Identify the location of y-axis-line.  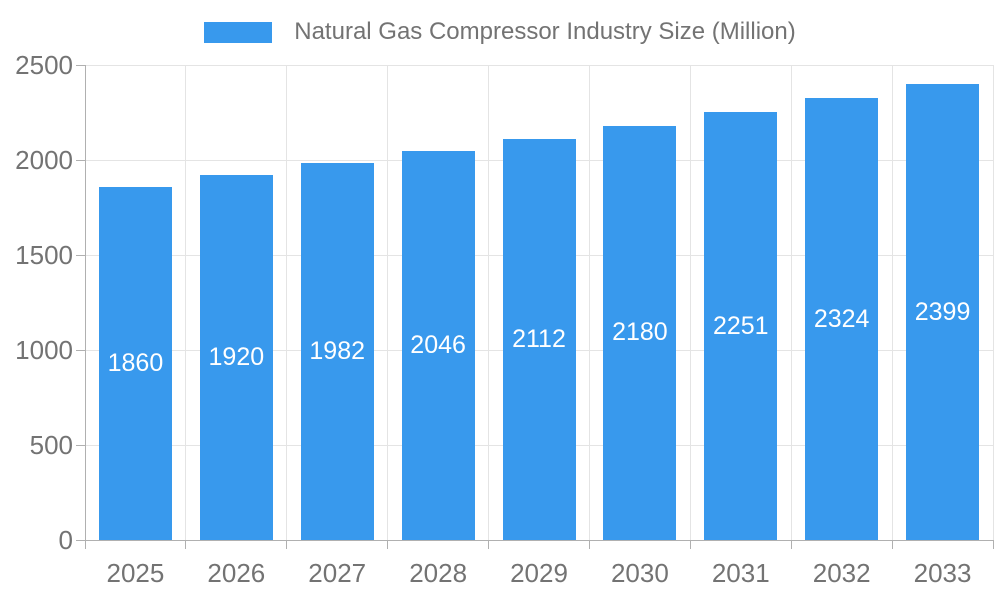
(85, 307).